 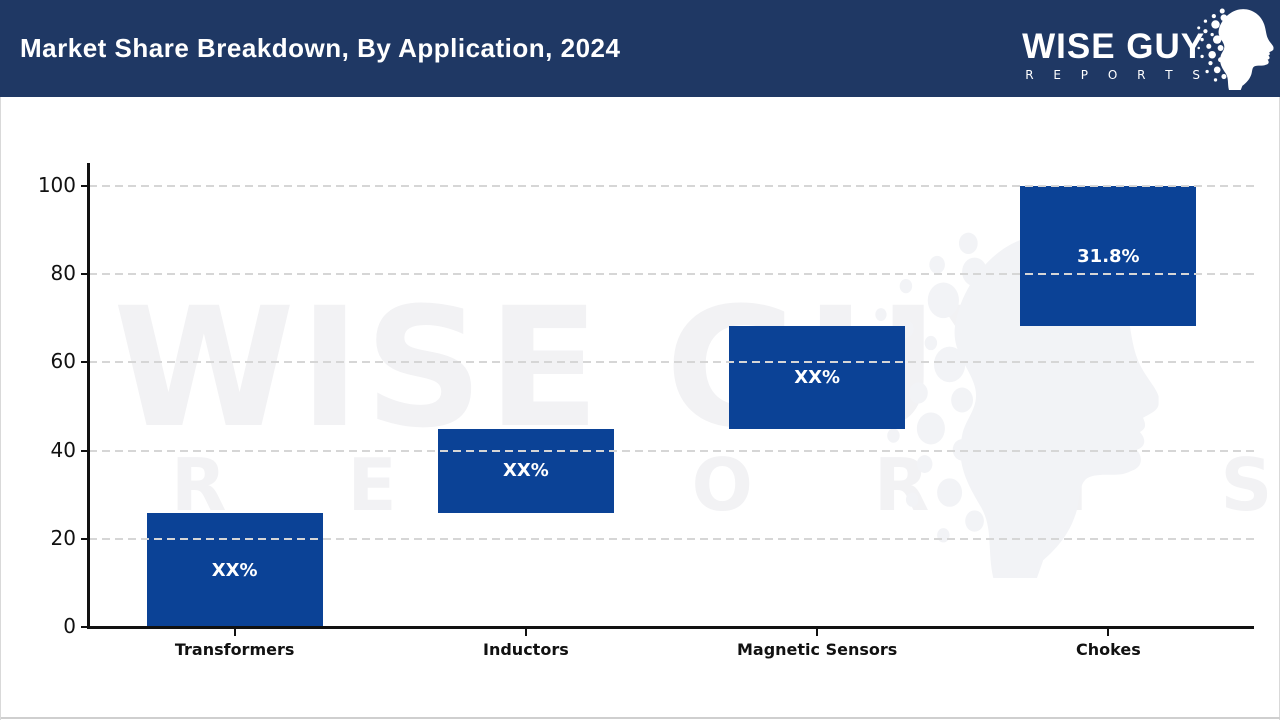 What do you see at coordinates (63, 361) in the screenshot?
I see `y-tick-label: 60` at bounding box center [63, 361].